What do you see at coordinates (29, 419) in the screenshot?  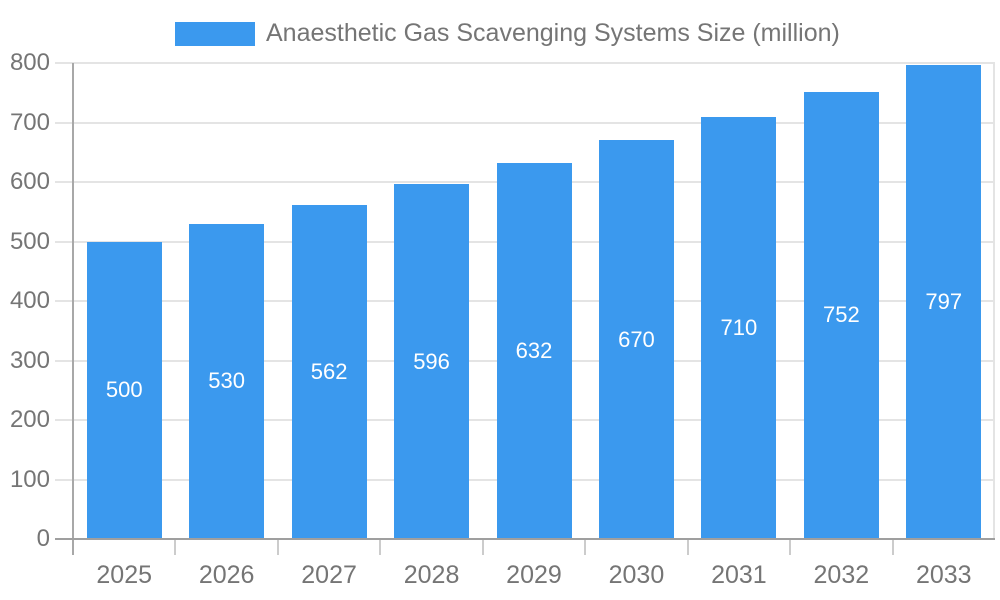 I see `y-axis-label: 200` at bounding box center [29, 419].